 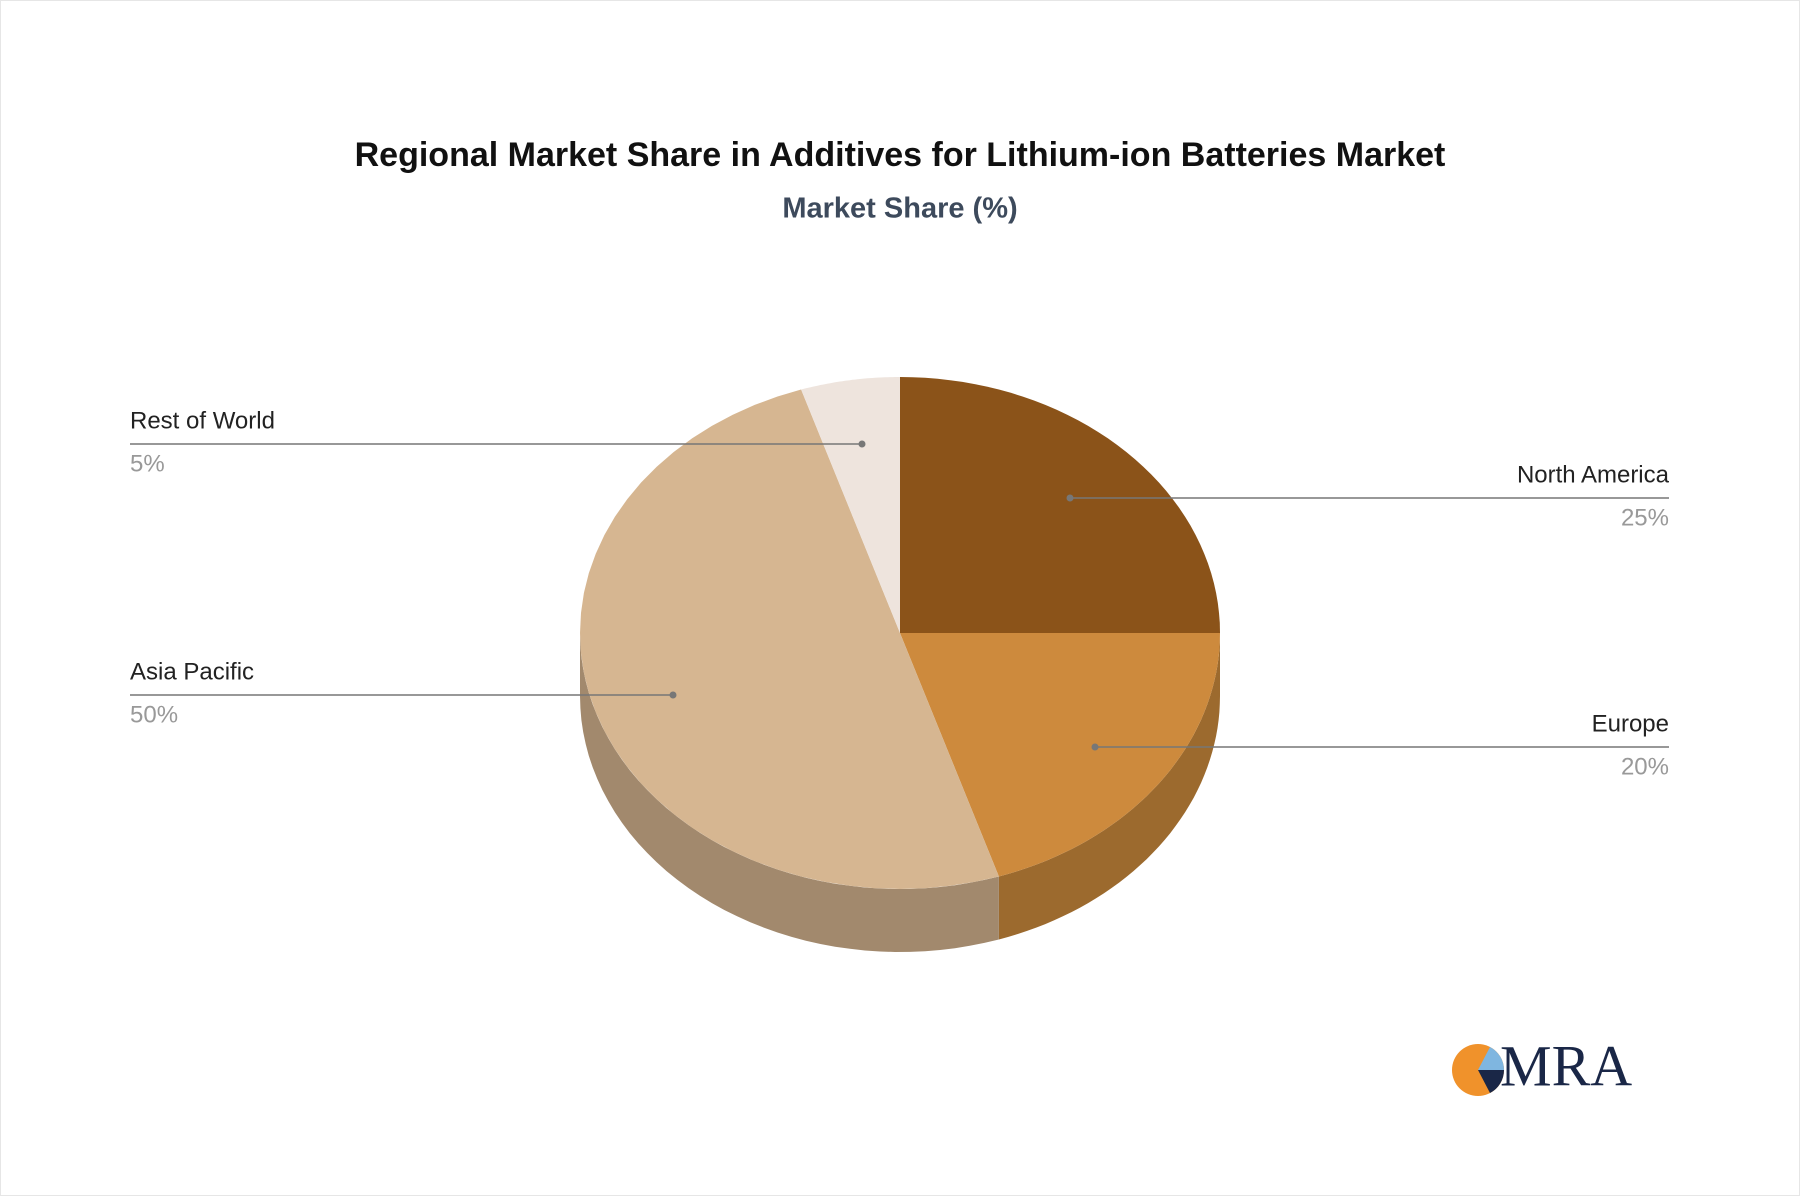 I want to click on category-label: Rest of World, so click(x=202, y=420).